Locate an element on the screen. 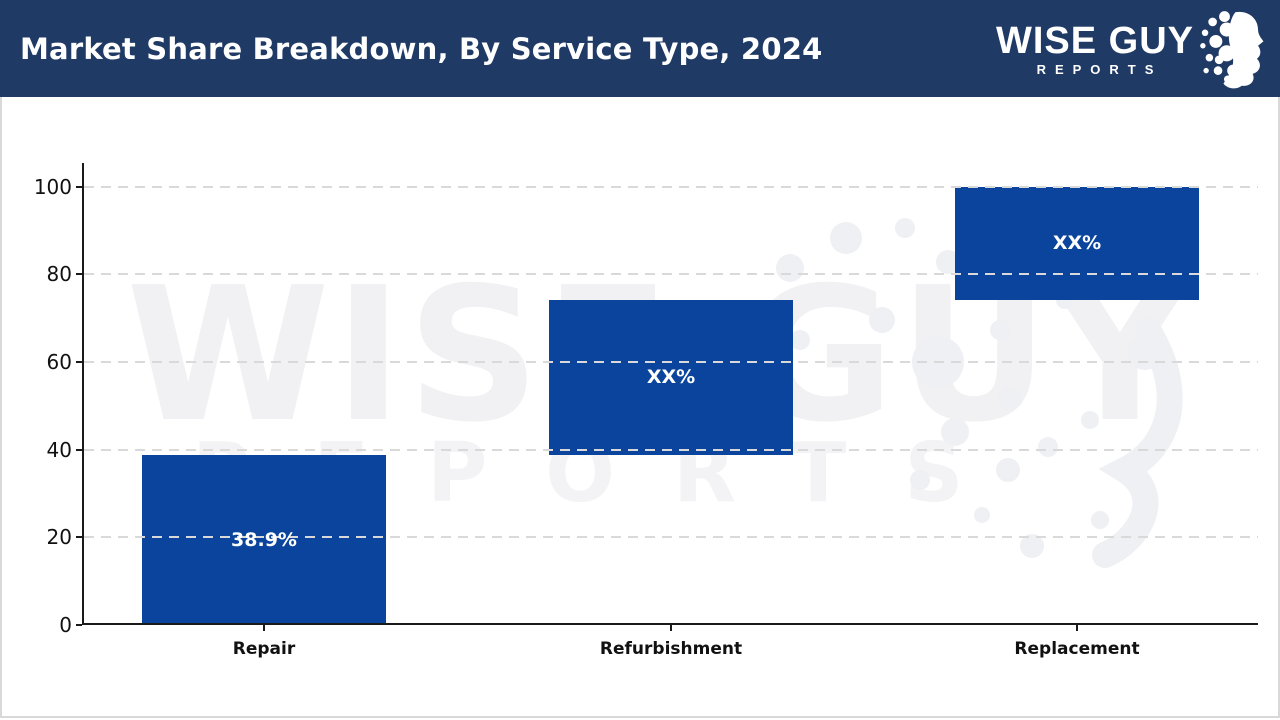  page-bottom-border is located at coordinates (640, 717).